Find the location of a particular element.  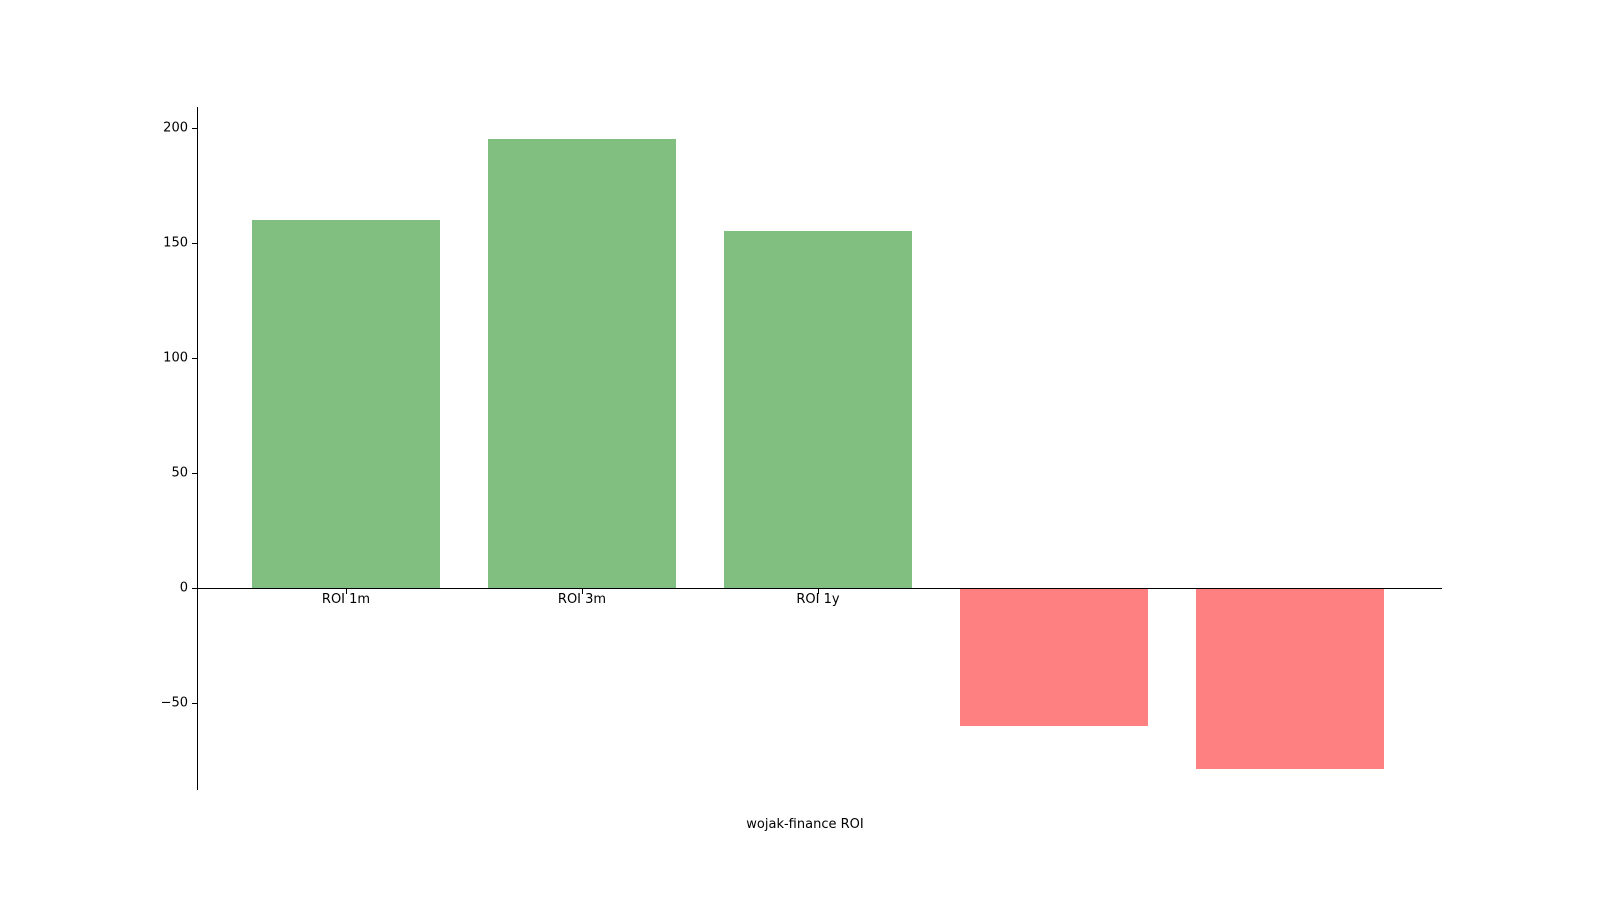

x-tick-label-roi-1y: ROI 1y is located at coordinates (818, 599).